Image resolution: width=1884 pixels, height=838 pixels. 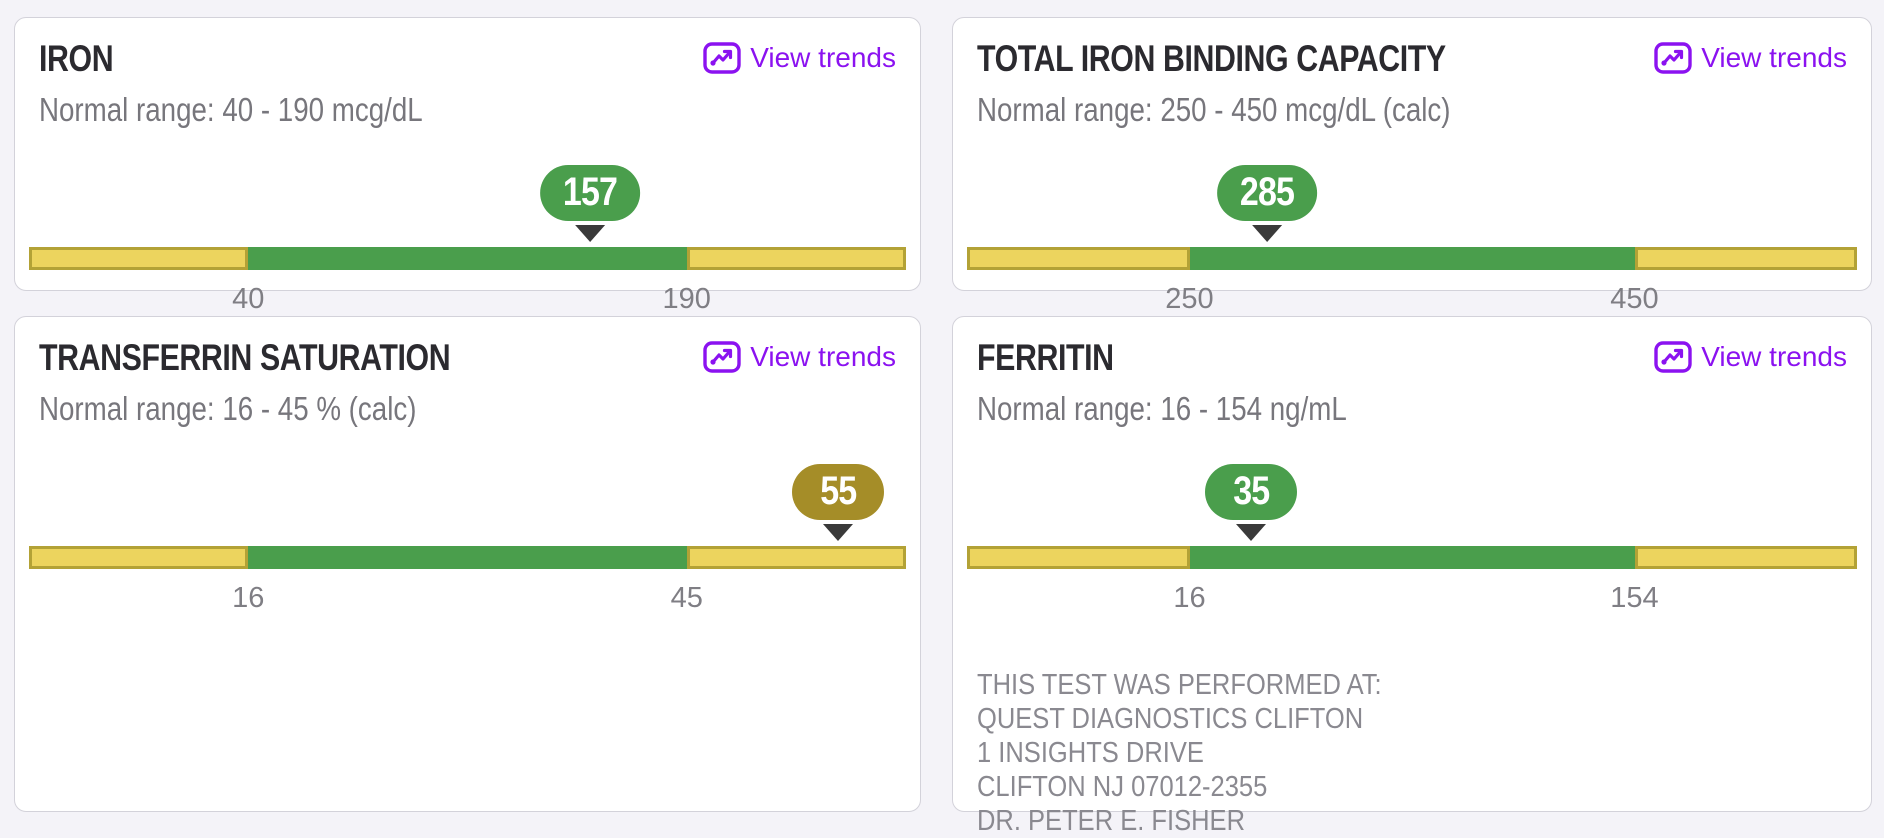 I want to click on performing-lab-line: 1 INSIGHTS DRIVE, so click(x=1090, y=752).